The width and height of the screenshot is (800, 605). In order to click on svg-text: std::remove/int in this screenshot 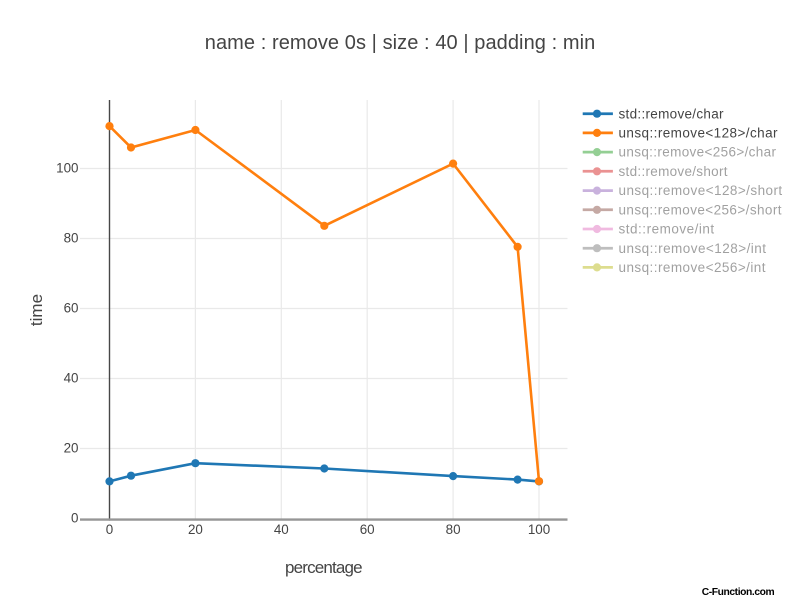, I will do `click(667, 229)`.